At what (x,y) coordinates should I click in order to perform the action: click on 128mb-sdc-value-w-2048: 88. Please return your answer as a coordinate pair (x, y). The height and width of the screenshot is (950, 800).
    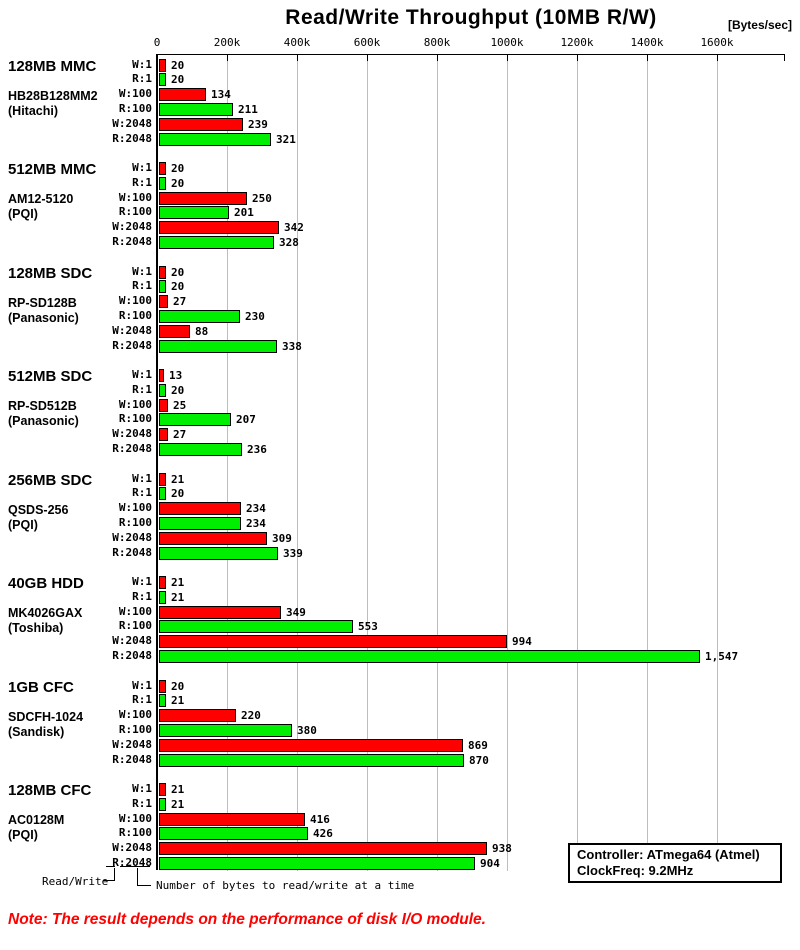
    Looking at the image, I should click on (202, 331).